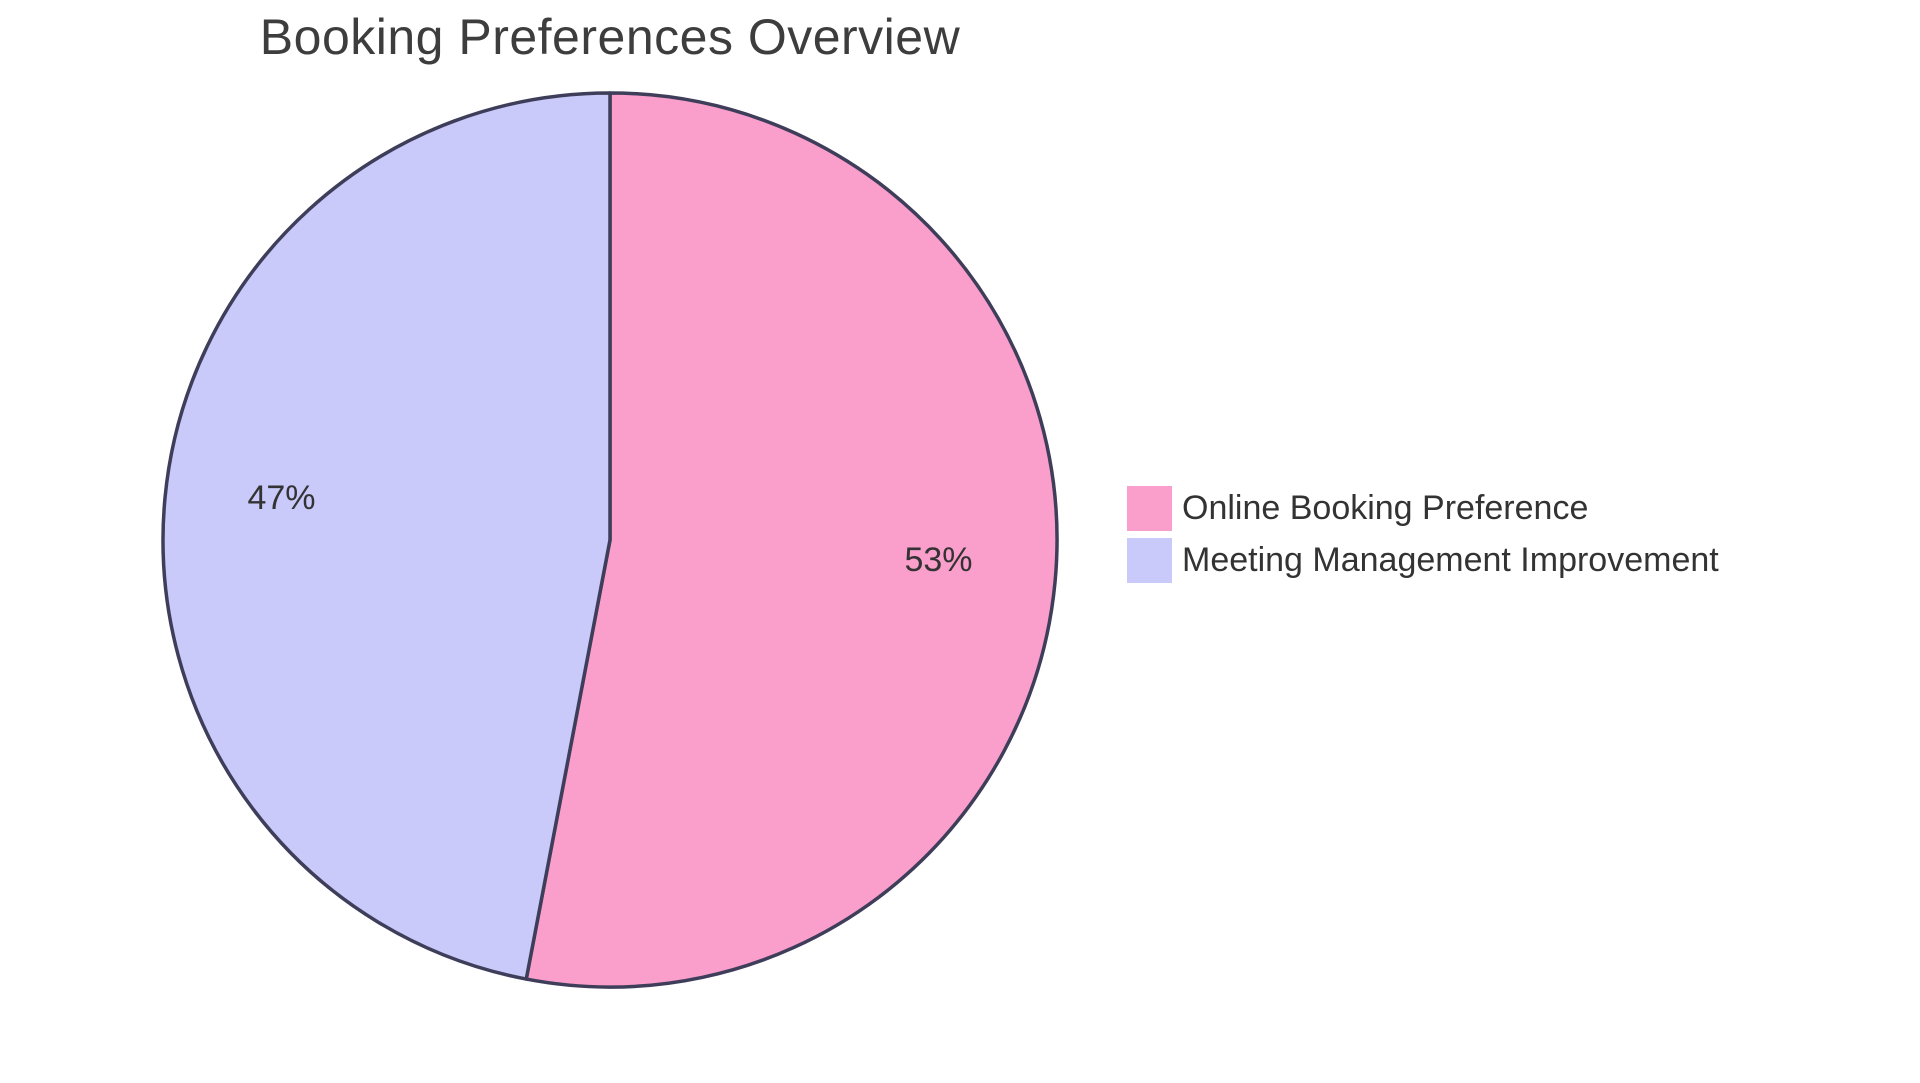 The image size is (1920, 1083). I want to click on pie-slice-labels: 53% 47%, so click(609, 529).